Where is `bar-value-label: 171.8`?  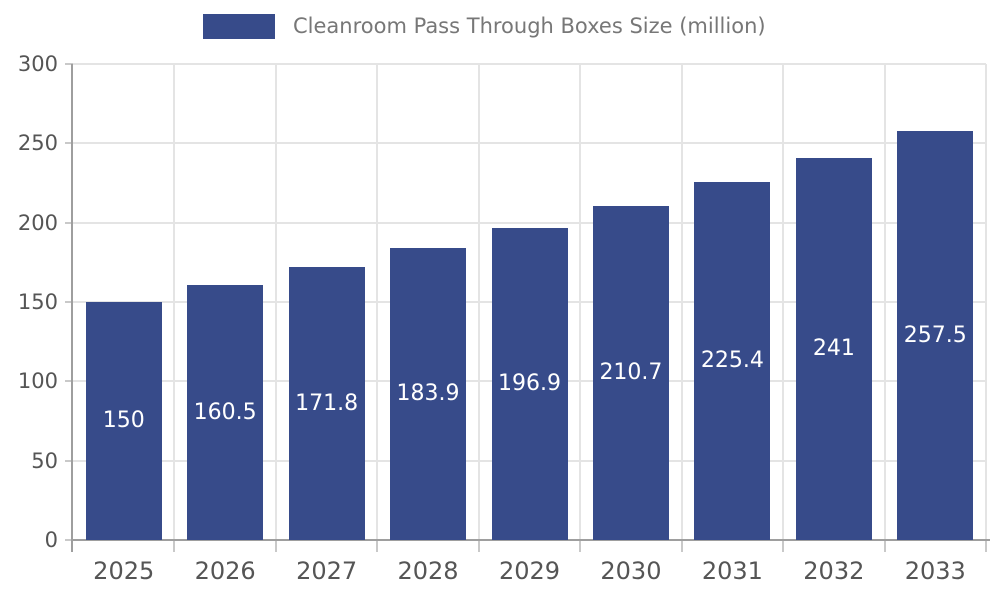 bar-value-label: 171.8 is located at coordinates (327, 403).